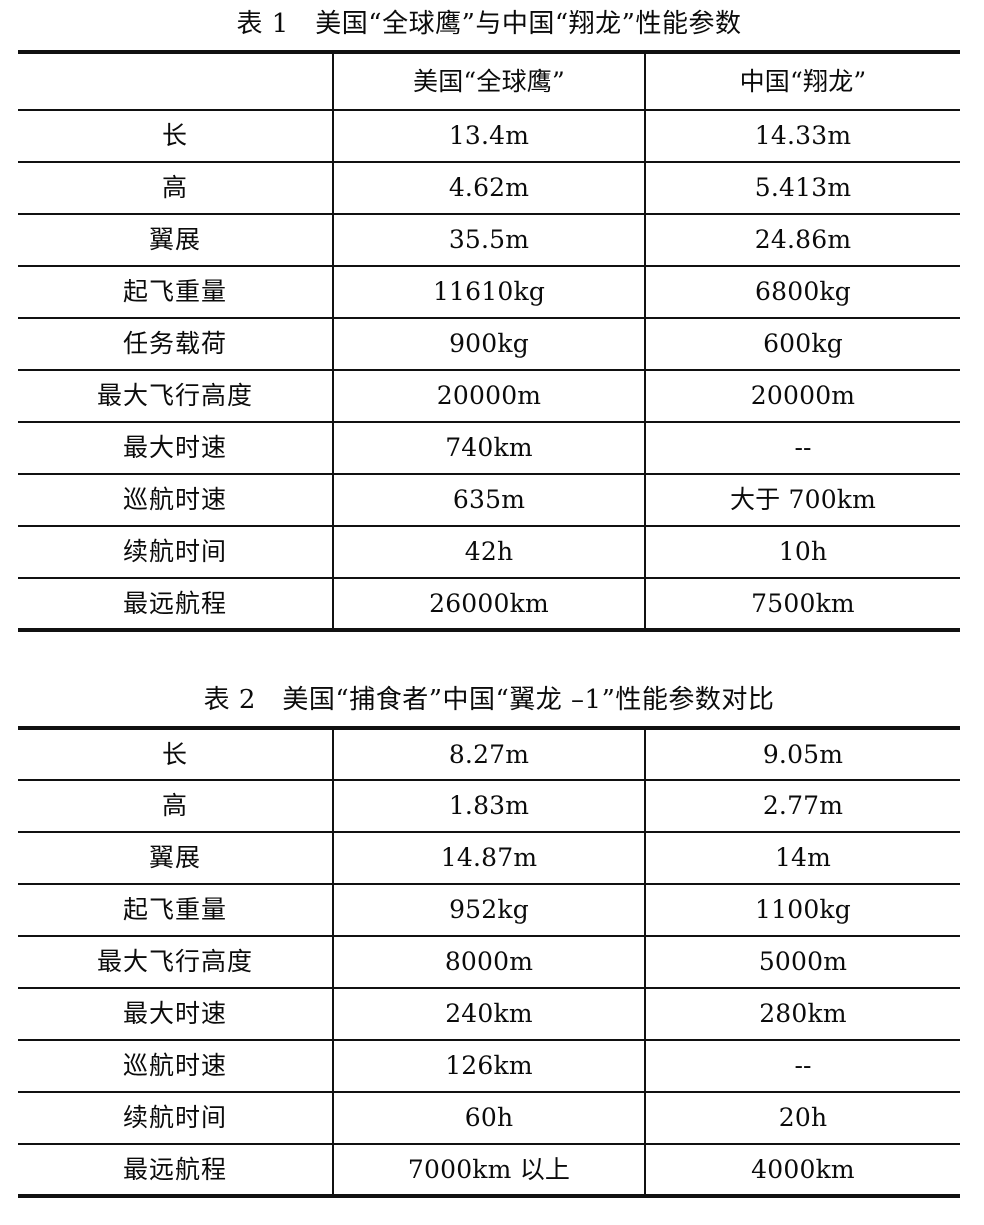 This screenshot has height=1225, width=984. Describe the element at coordinates (802, 605) in the screenshot. I see `table1-row-value-cn: 7500km` at that location.